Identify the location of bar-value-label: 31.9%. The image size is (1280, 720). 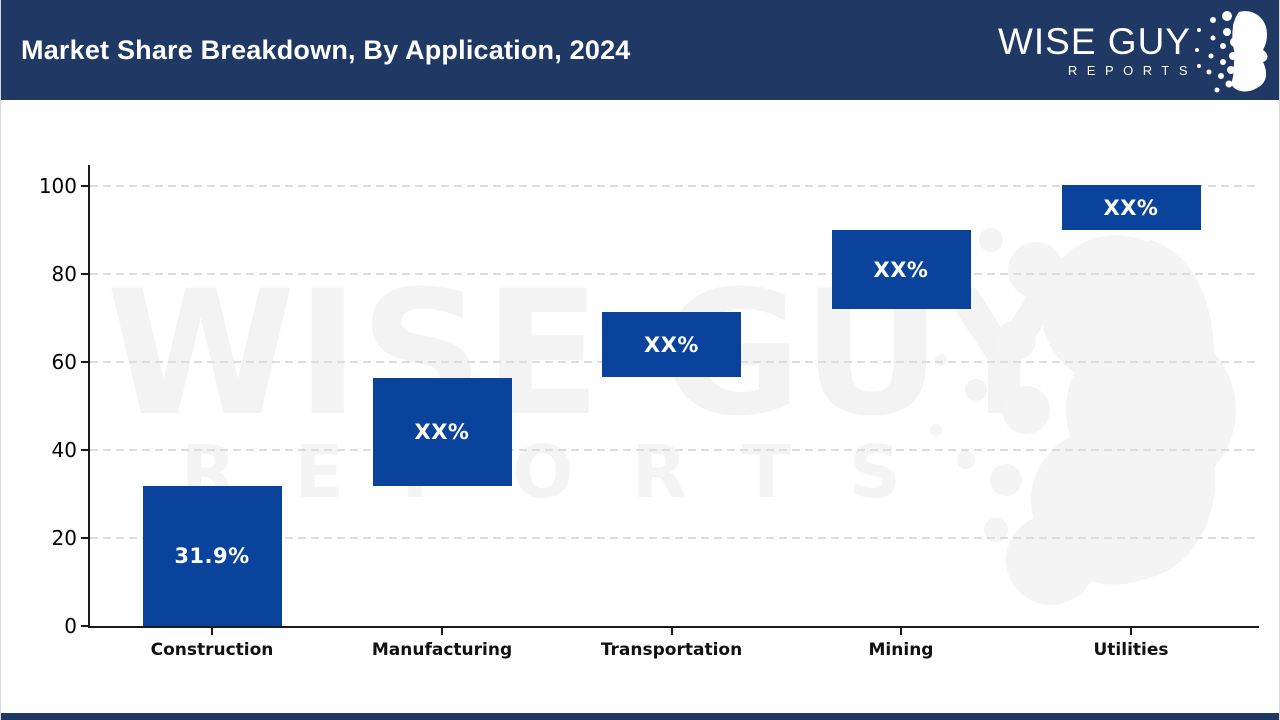
(212, 555).